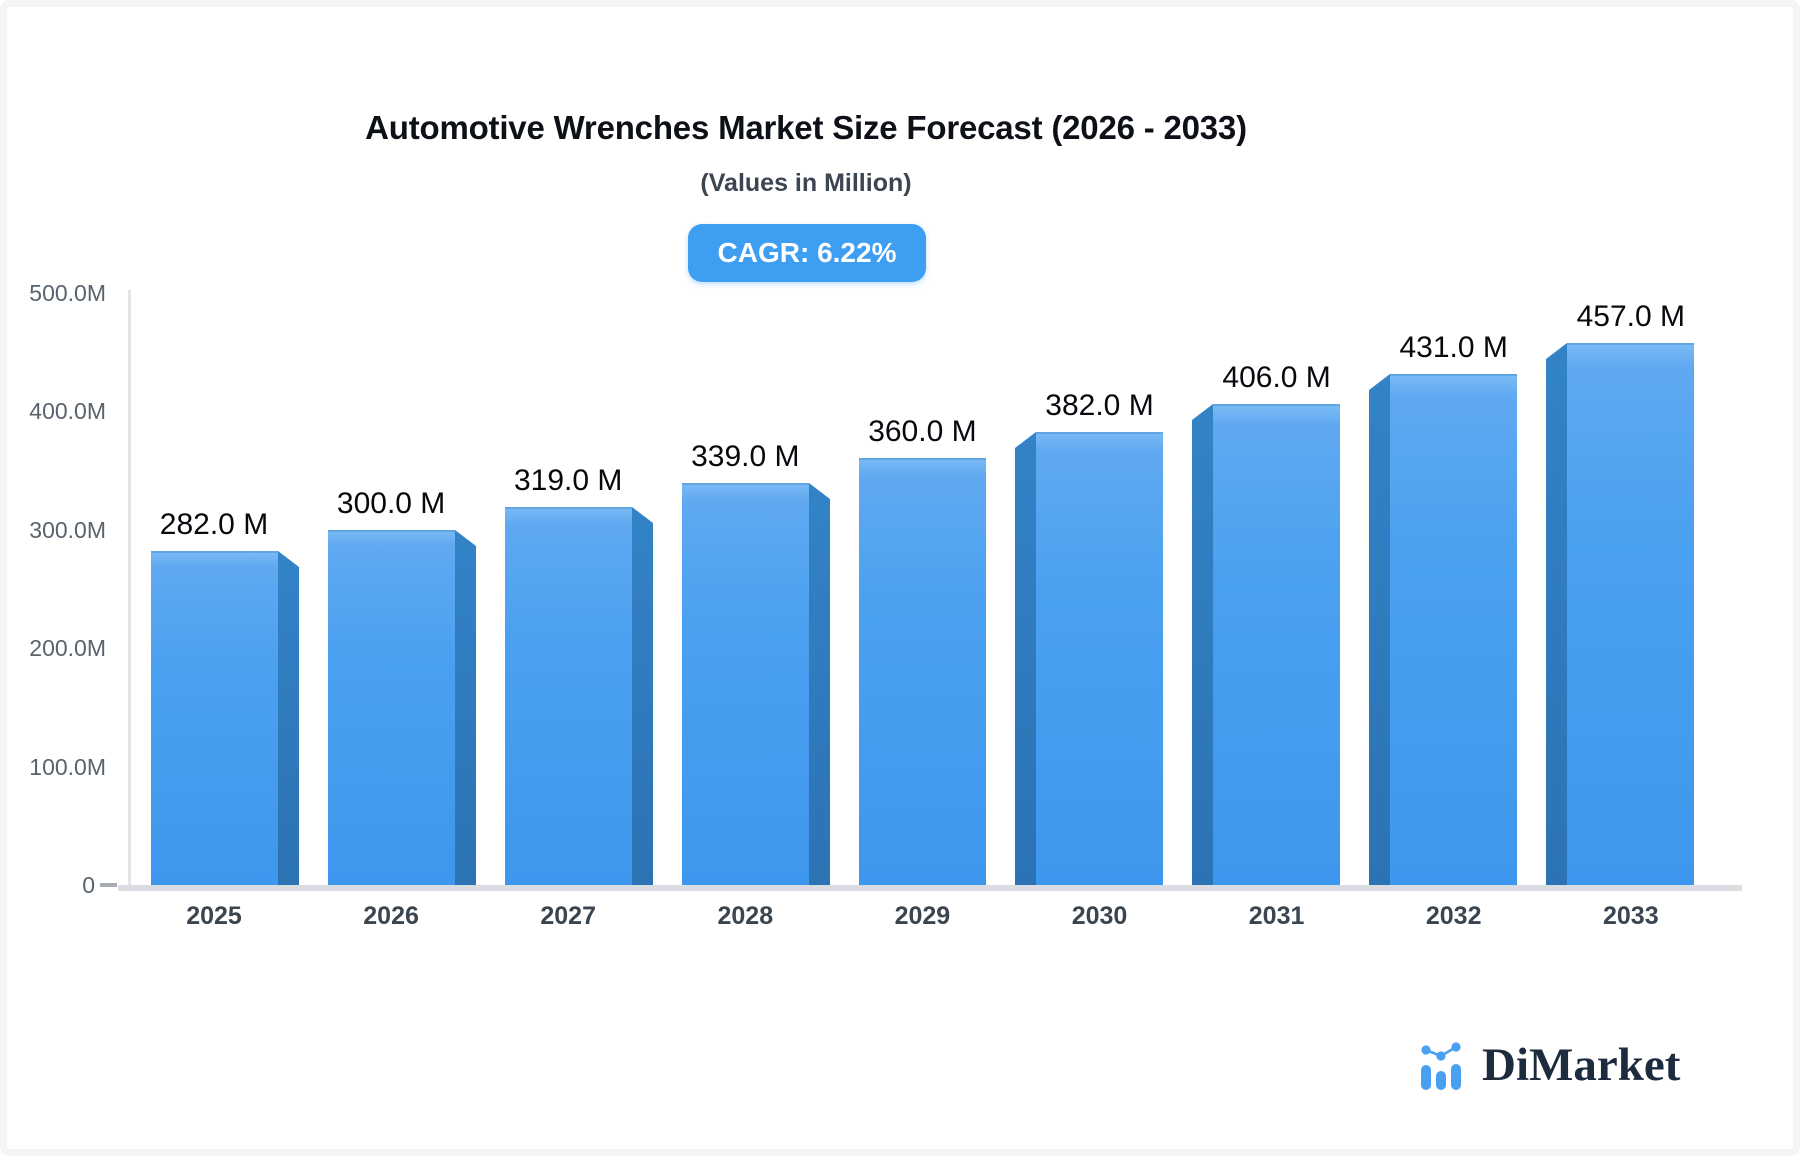 The image size is (1800, 1156). I want to click on bar-value-label: 406.0 M, so click(1276, 377).